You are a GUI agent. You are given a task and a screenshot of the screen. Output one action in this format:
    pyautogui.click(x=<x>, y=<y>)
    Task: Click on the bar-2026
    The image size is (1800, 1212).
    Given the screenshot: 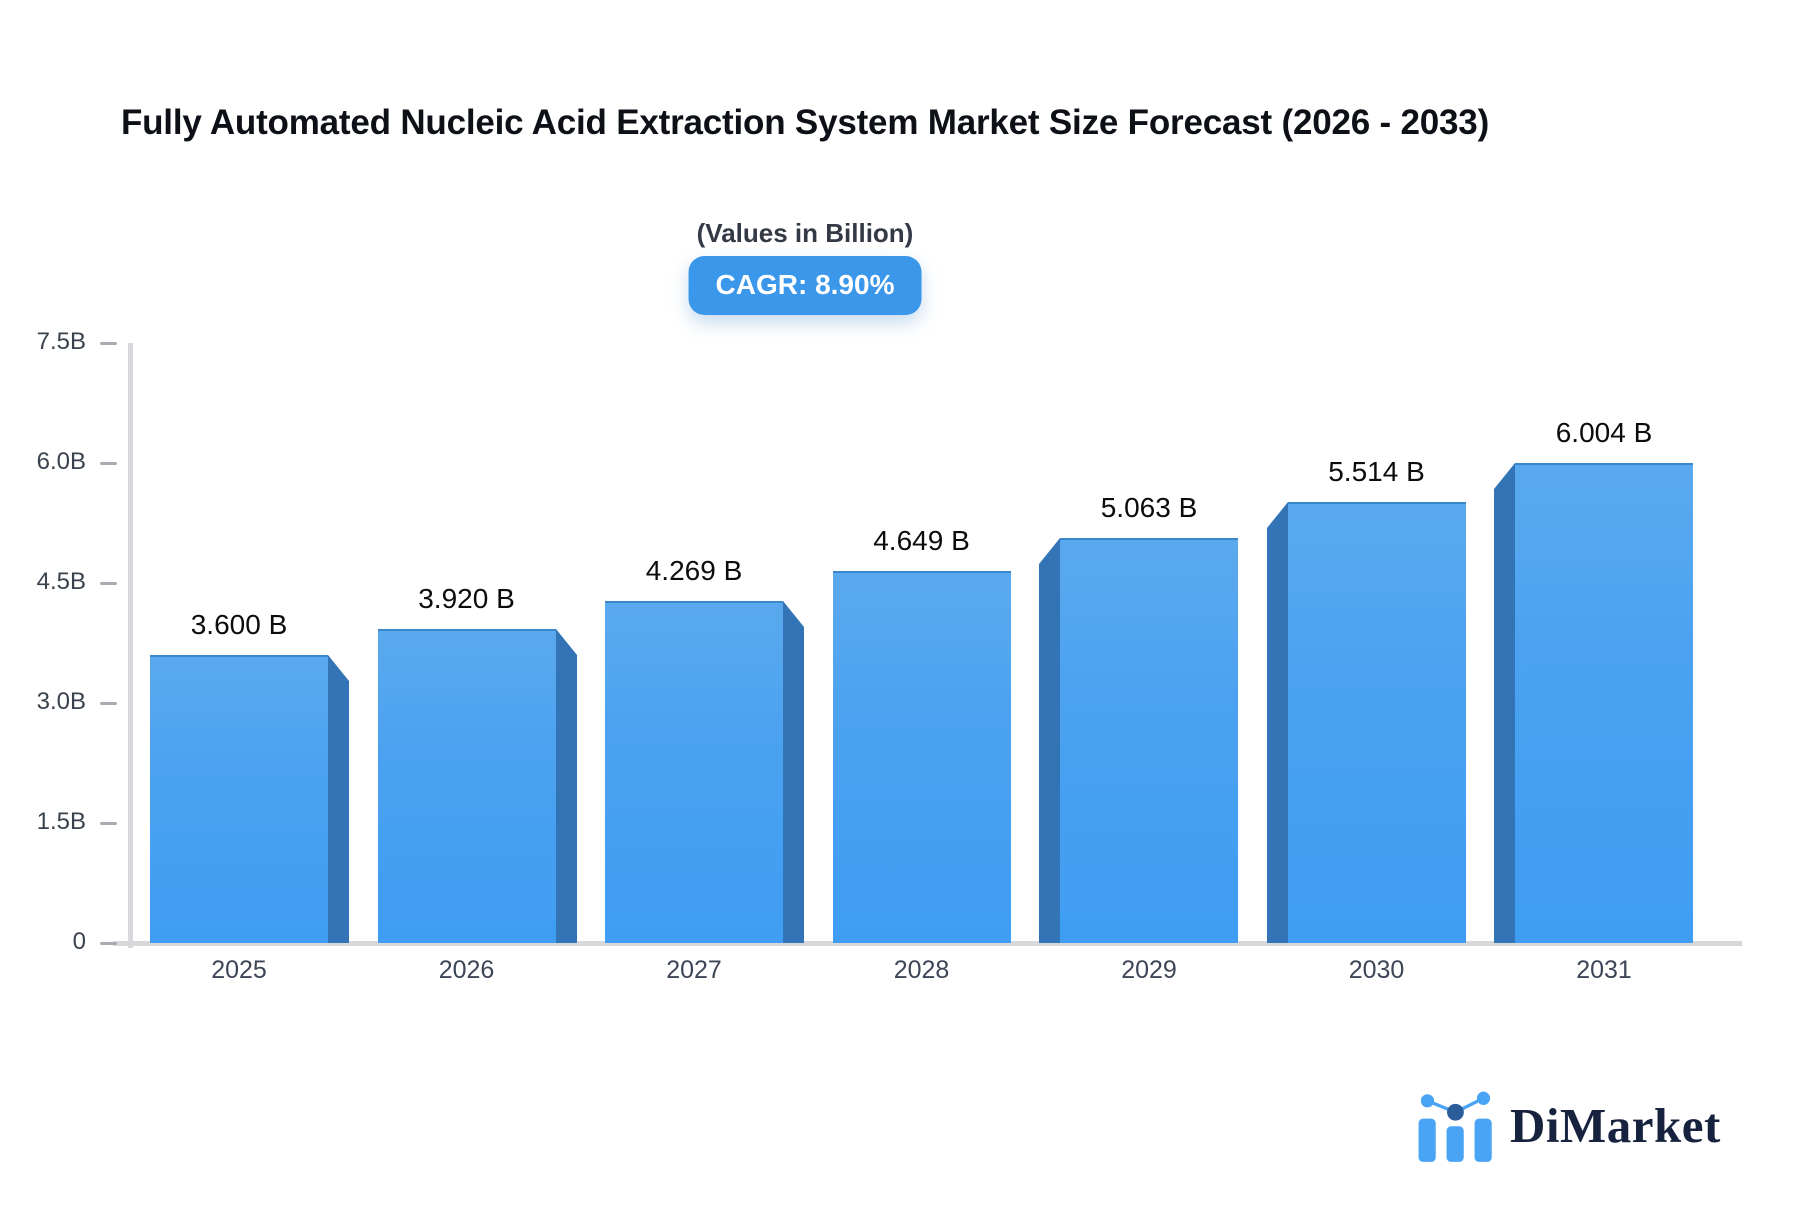 What is the action you would take?
    pyautogui.click(x=467, y=786)
    